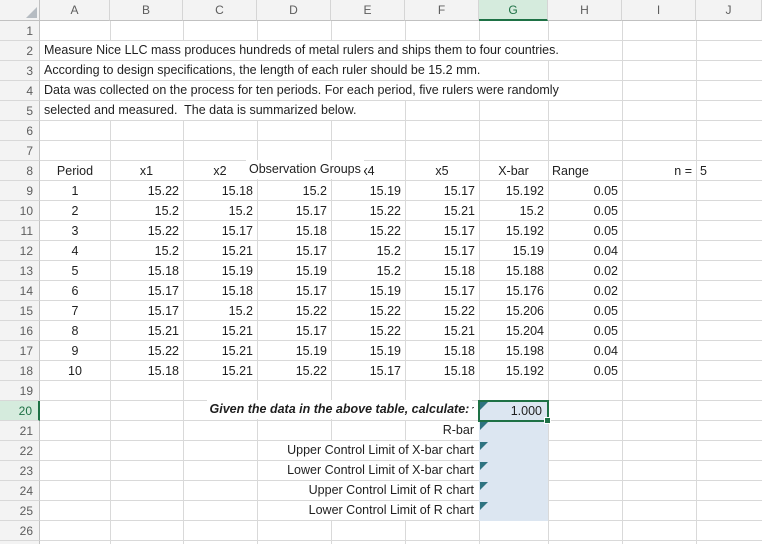 This screenshot has height=544, width=762. I want to click on cell-D12: 15.17, so click(311, 251).